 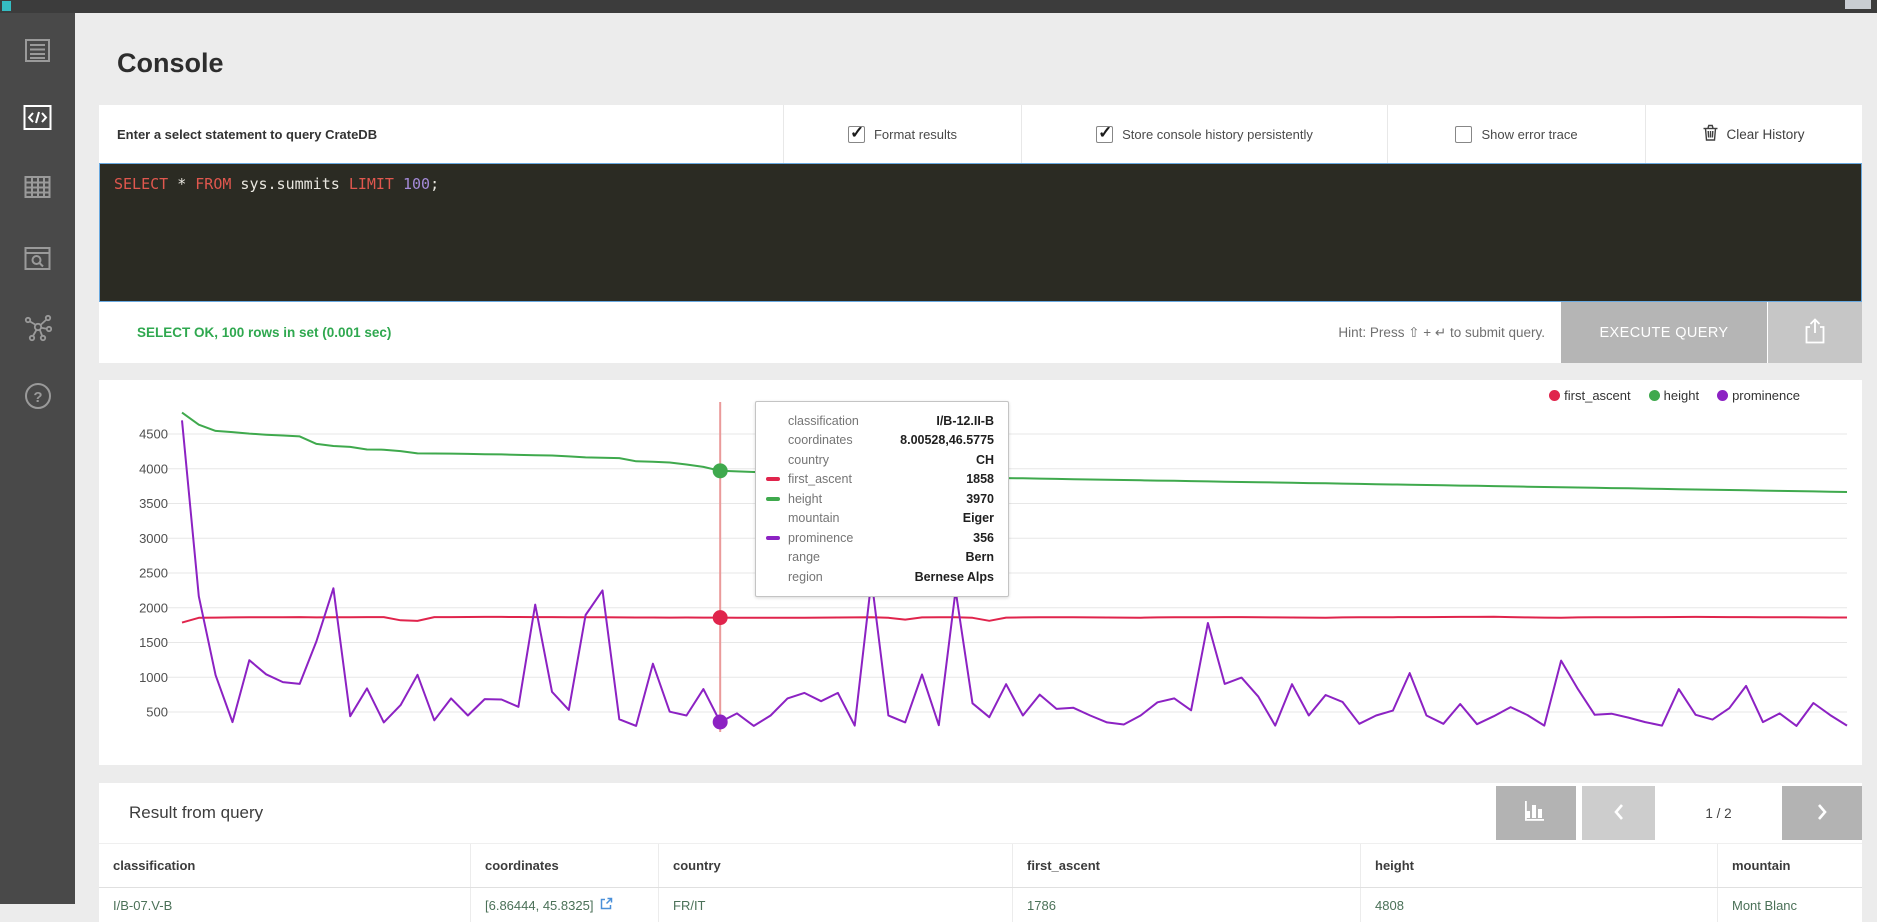 I want to click on clear-history-button: Clear History, so click(x=1753, y=134).